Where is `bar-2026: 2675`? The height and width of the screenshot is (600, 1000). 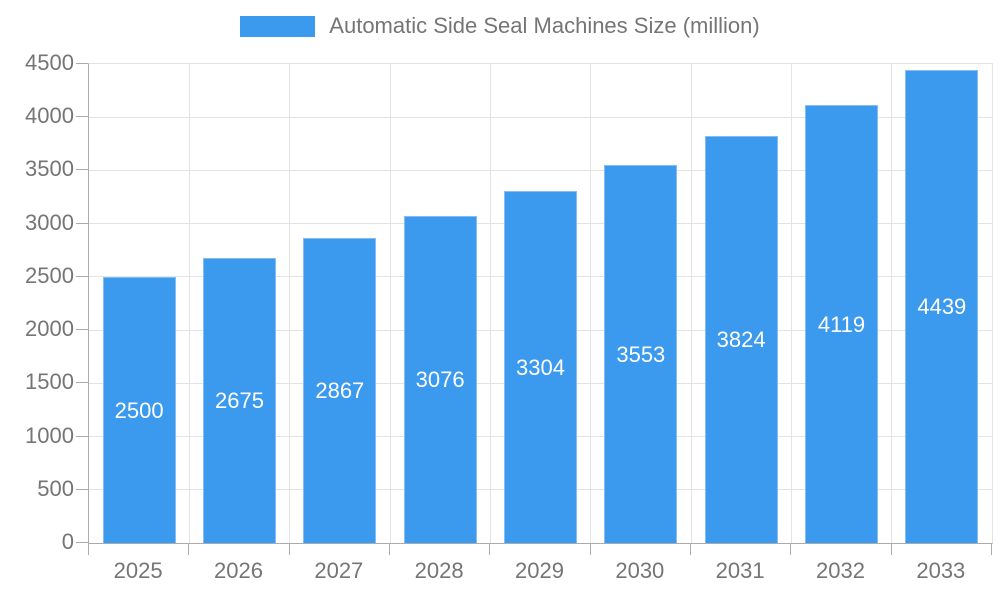 bar-2026: 2675 is located at coordinates (239, 400).